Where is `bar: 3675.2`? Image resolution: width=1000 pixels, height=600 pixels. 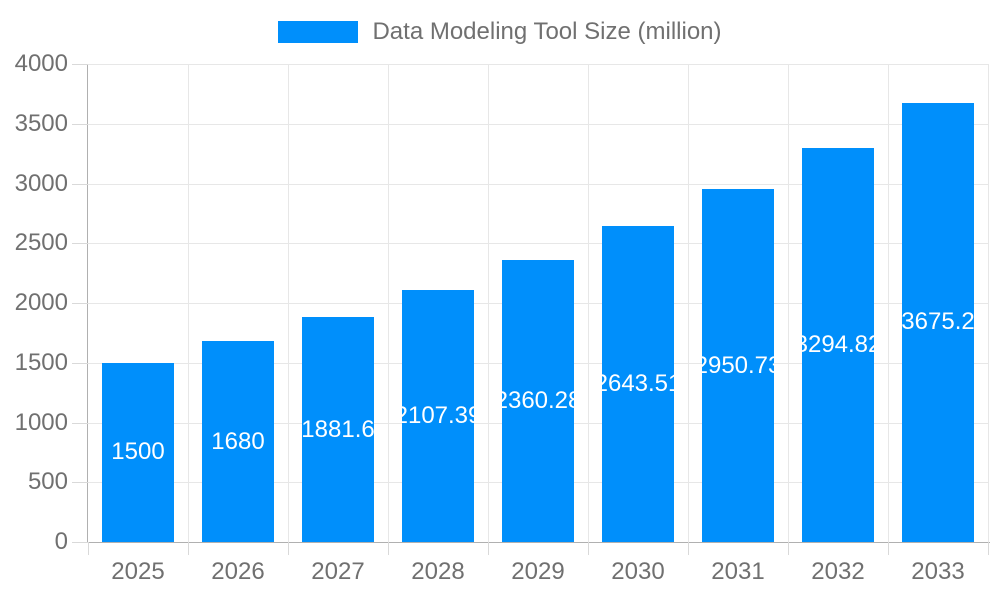
bar: 3675.2 is located at coordinates (938, 322).